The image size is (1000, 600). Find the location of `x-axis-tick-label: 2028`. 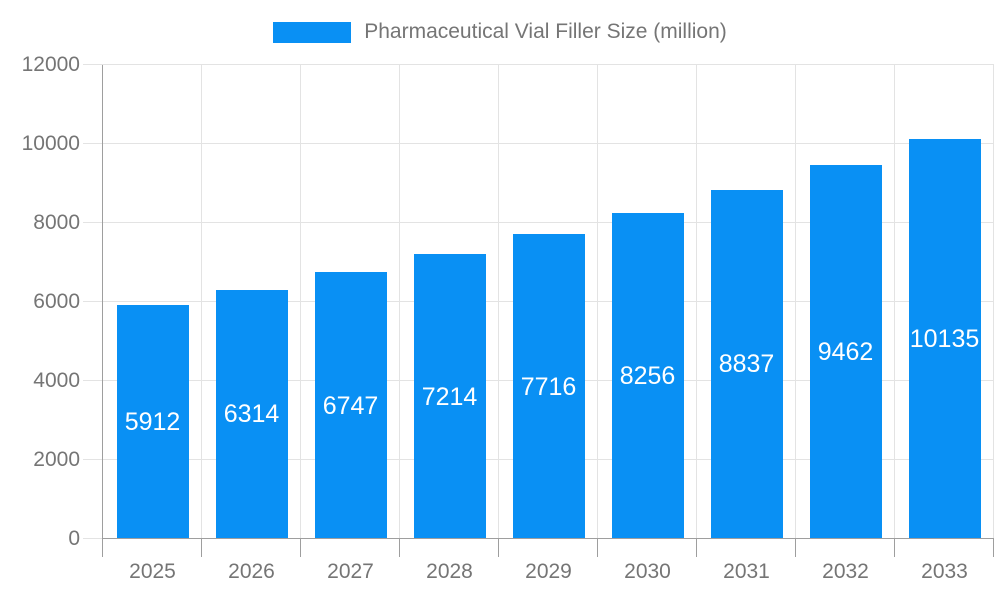

x-axis-tick-label: 2028 is located at coordinates (449, 571).